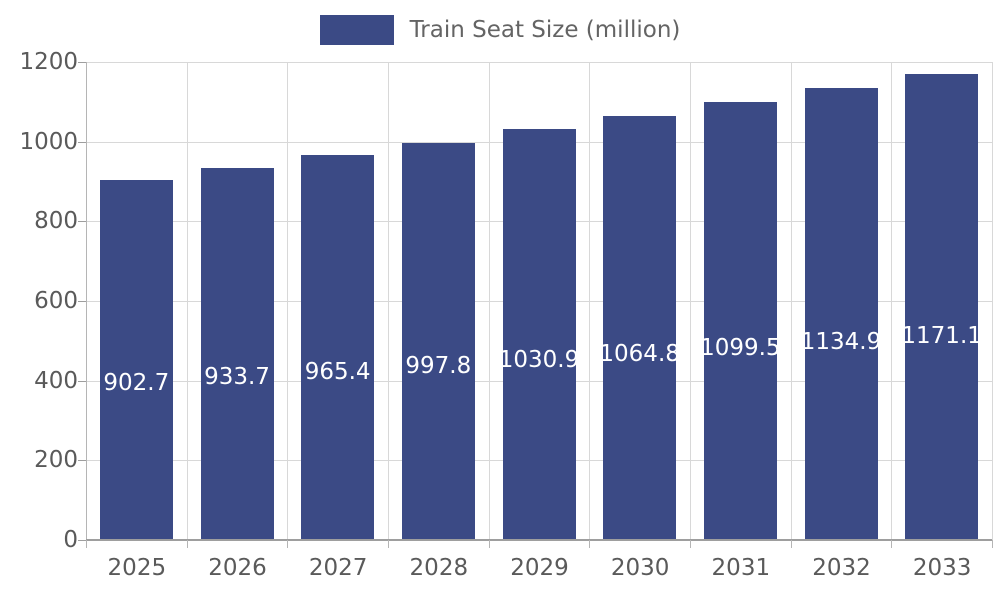  I want to click on y-axis-tick-label: 1200, so click(48, 62).